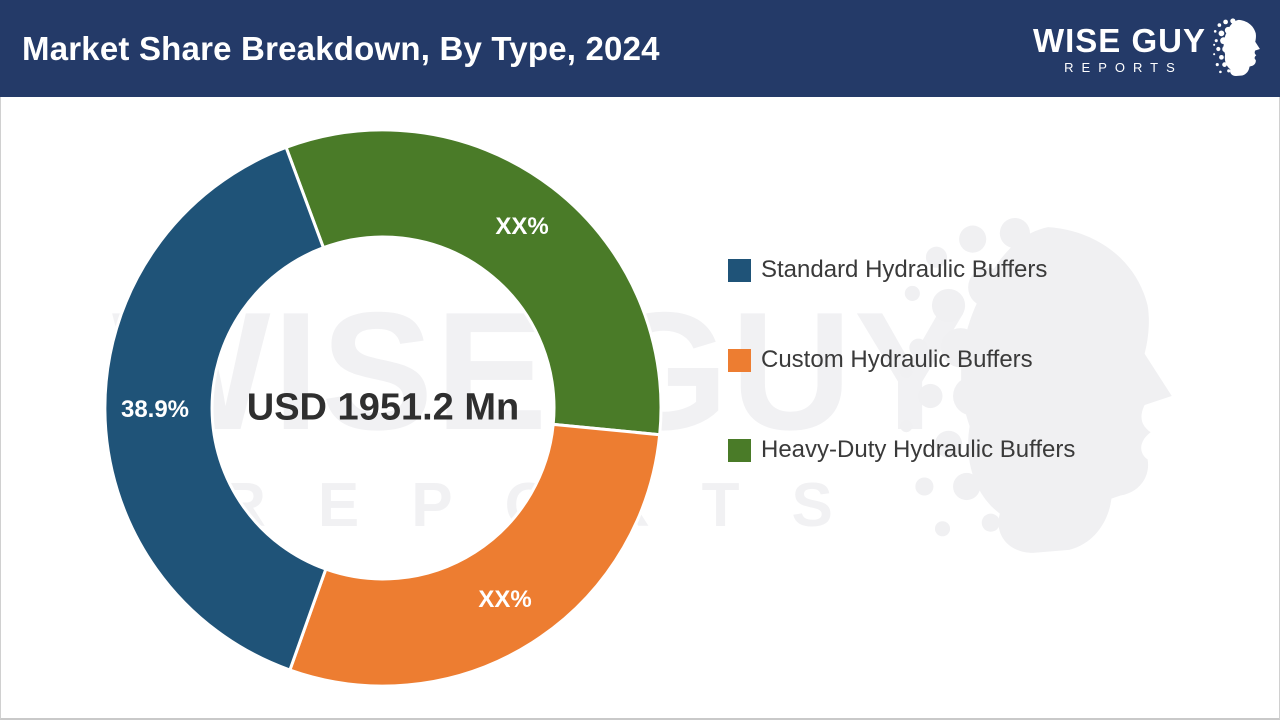  I want to click on chart-center-value: USD 1951.2 Mn, so click(383, 407).